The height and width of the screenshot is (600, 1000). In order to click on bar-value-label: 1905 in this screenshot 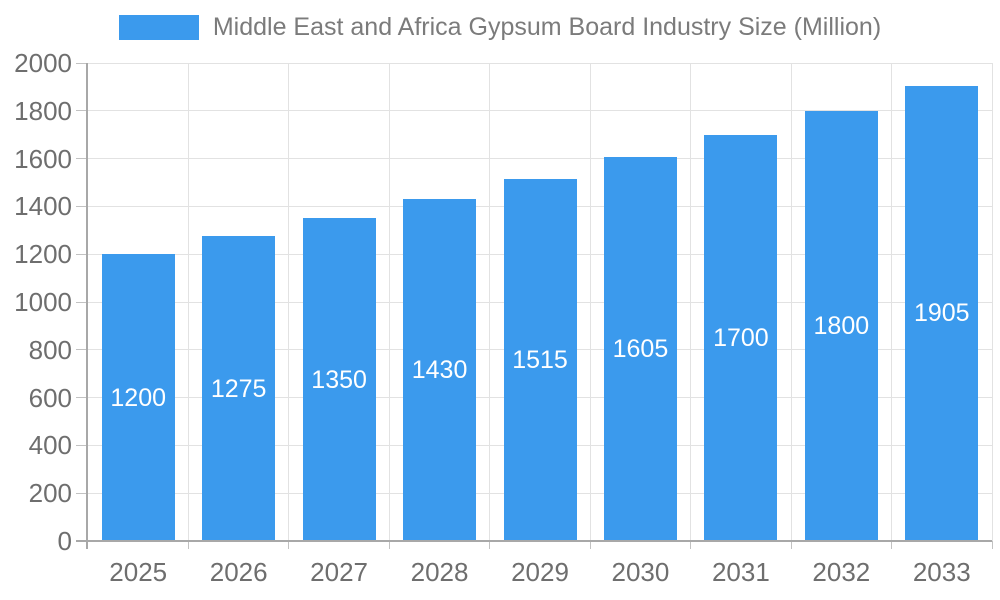, I will do `click(941, 313)`.